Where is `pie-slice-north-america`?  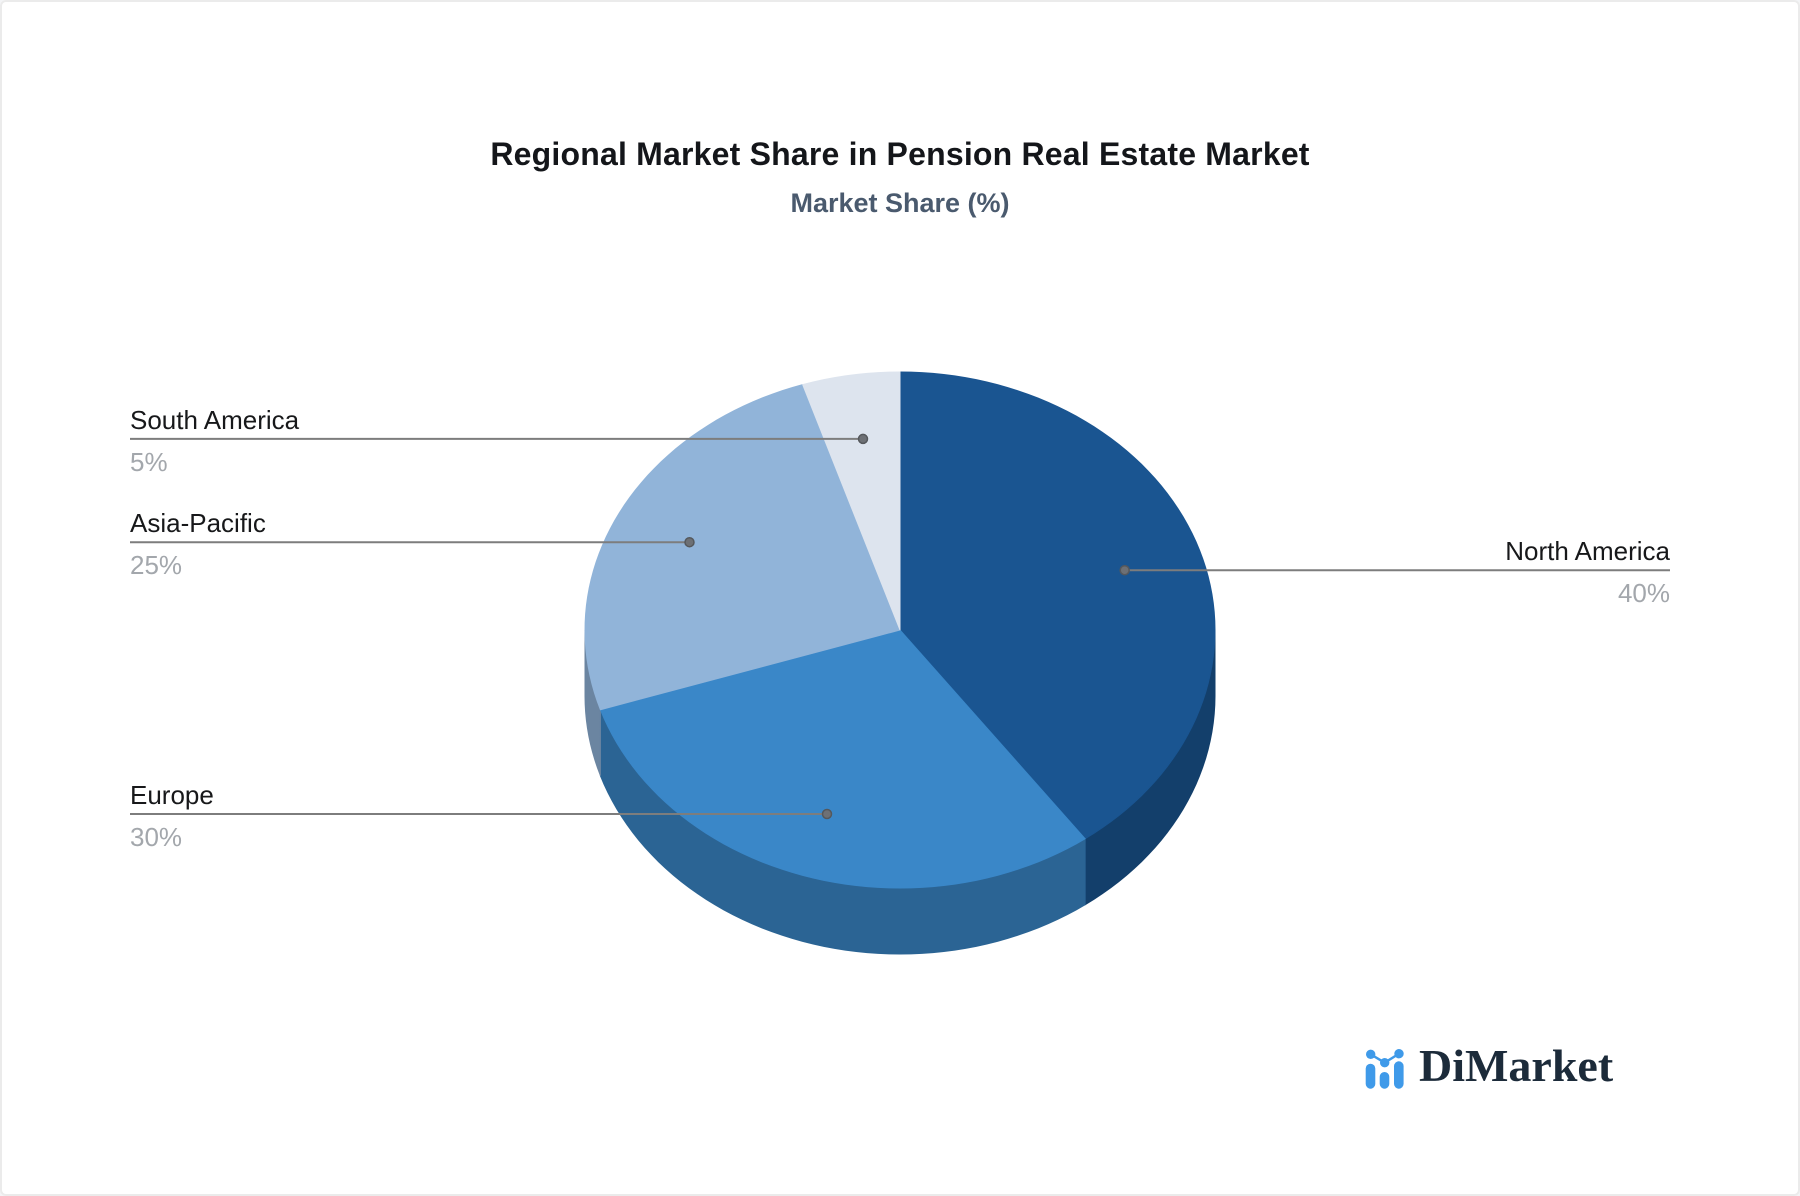
pie-slice-north-america is located at coordinates (1057, 605).